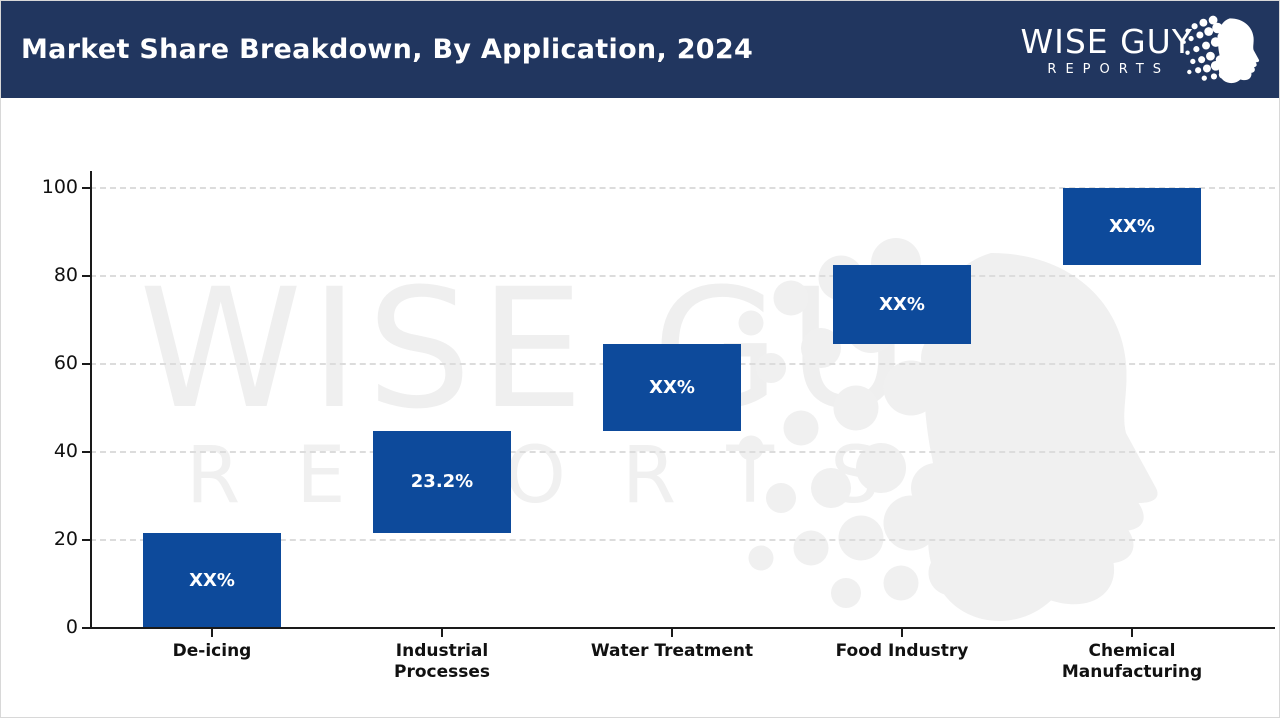 Image resolution: width=1280 pixels, height=720 pixels. What do you see at coordinates (441, 662) in the screenshot?
I see `x-tick-label-1: Industrial Processes` at bounding box center [441, 662].